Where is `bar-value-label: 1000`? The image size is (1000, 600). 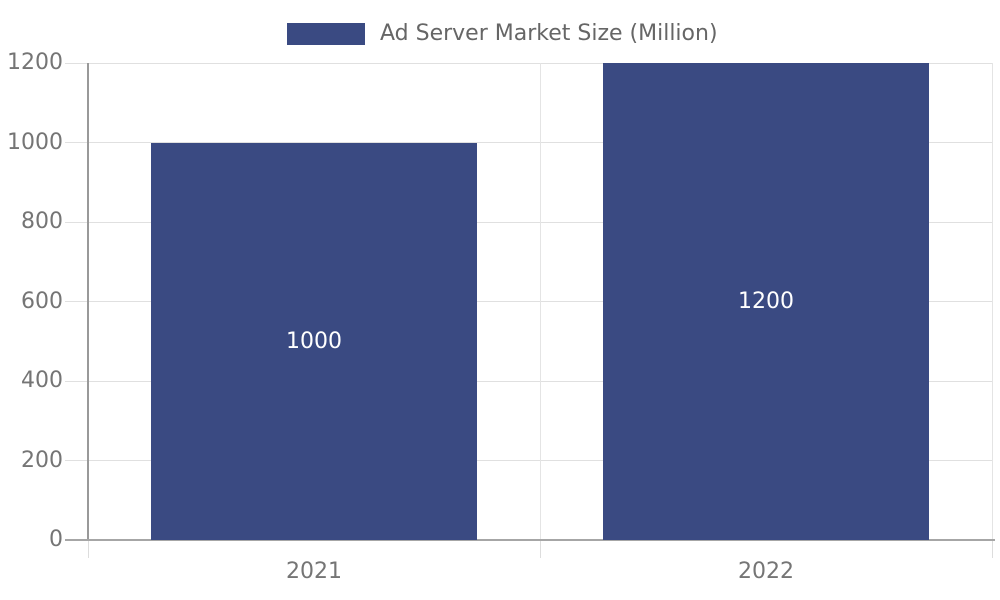
bar-value-label: 1000 is located at coordinates (314, 341).